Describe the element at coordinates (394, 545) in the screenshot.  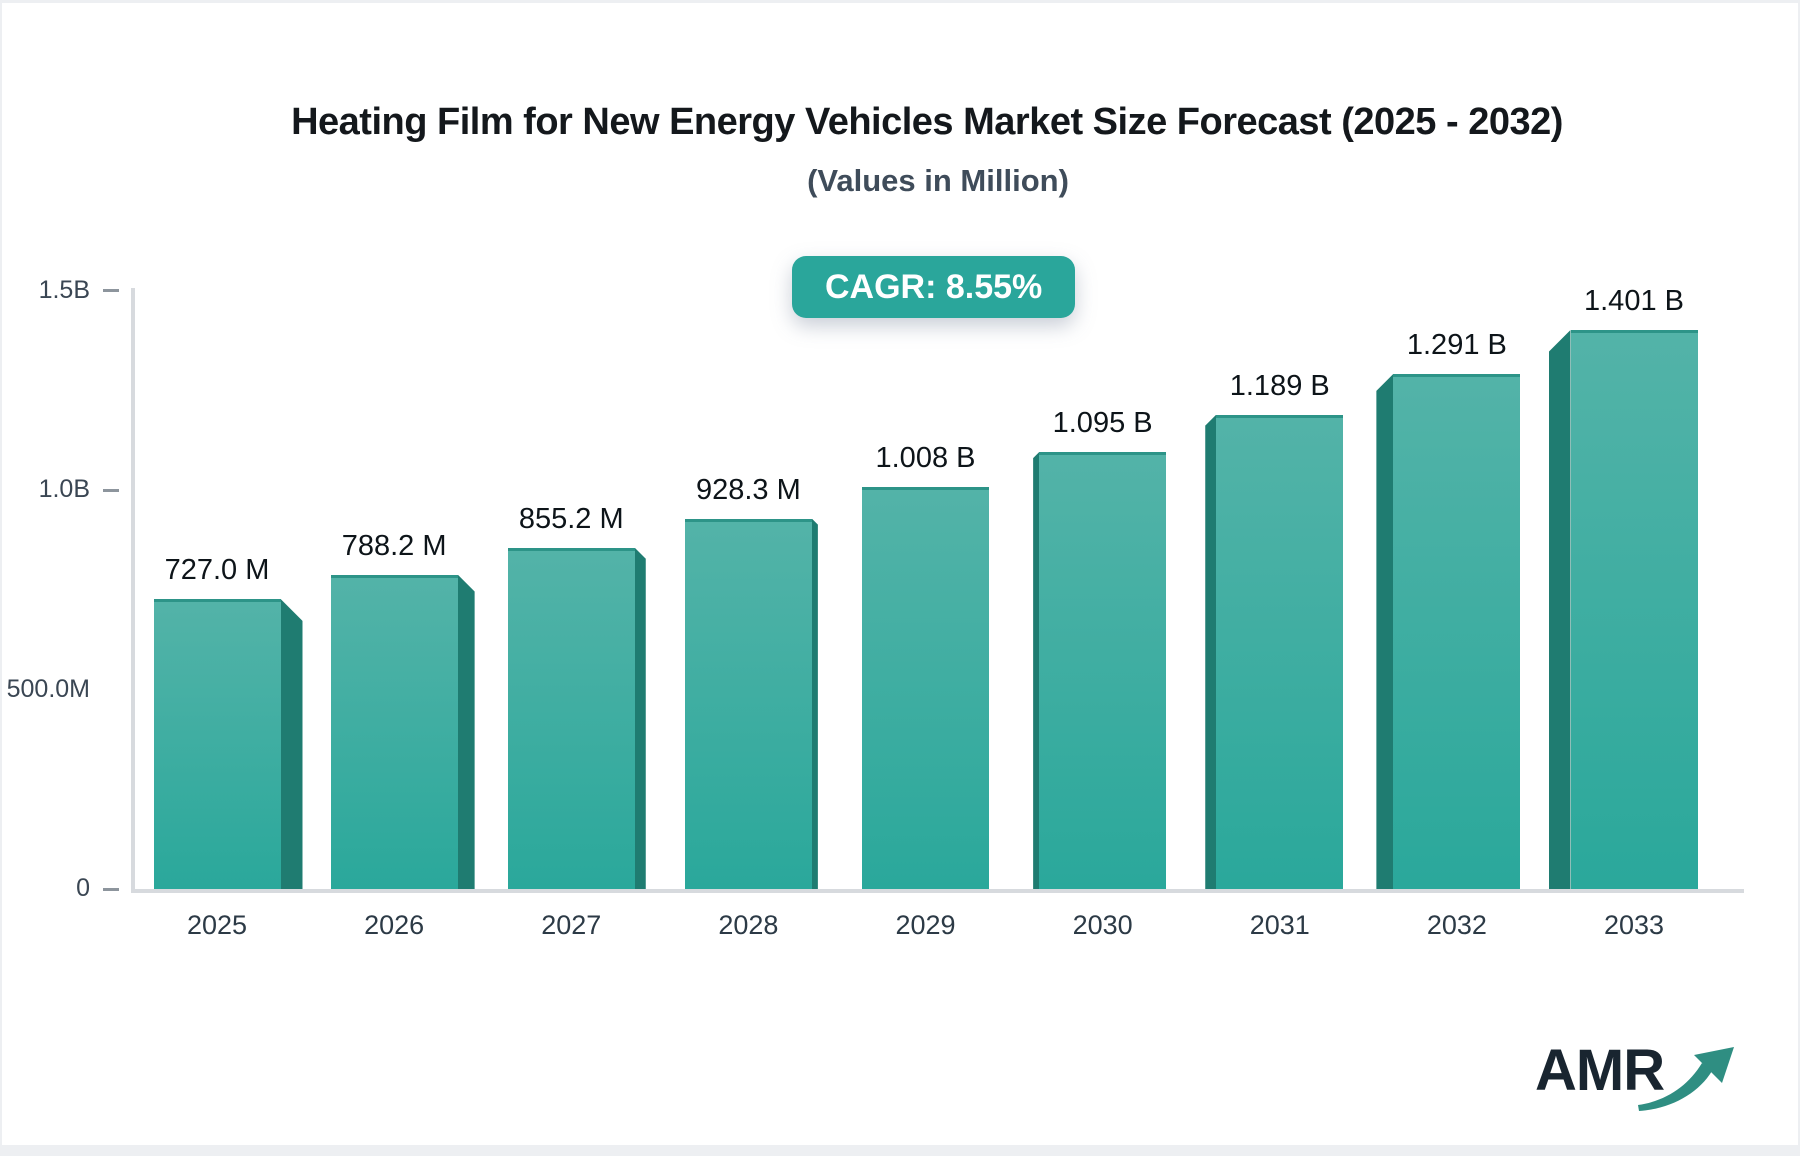
I see `bar-value-label: 788.2 M` at that location.